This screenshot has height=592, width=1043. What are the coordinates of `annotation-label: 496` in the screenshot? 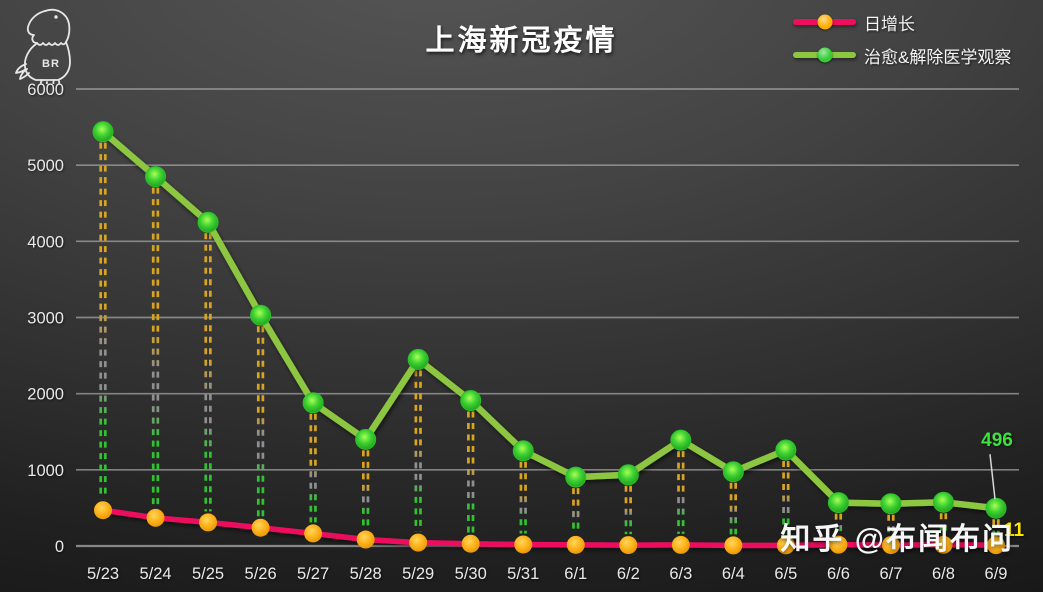 It's located at (997, 440).